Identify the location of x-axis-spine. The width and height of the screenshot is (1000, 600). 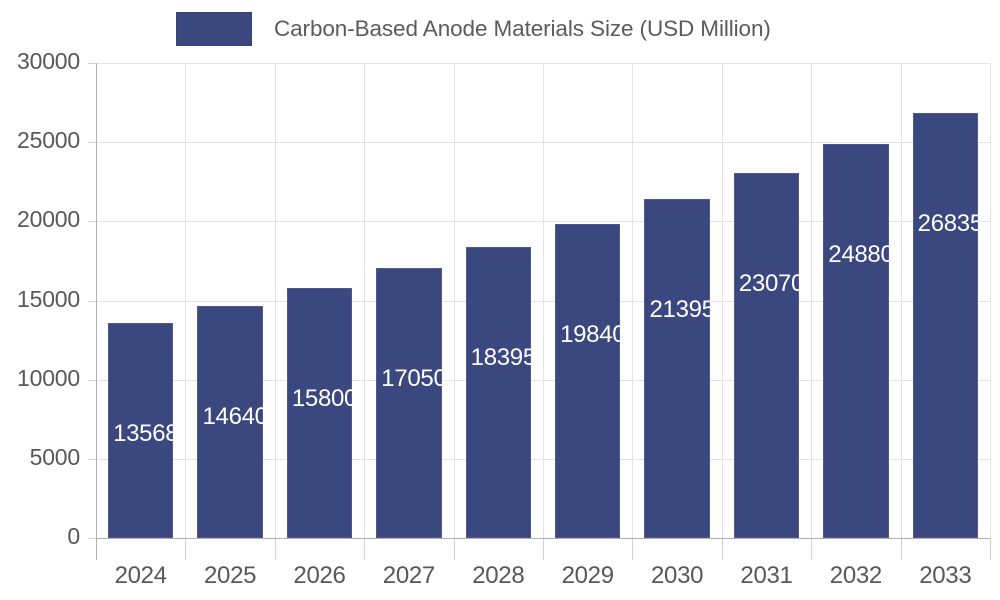
(543, 538).